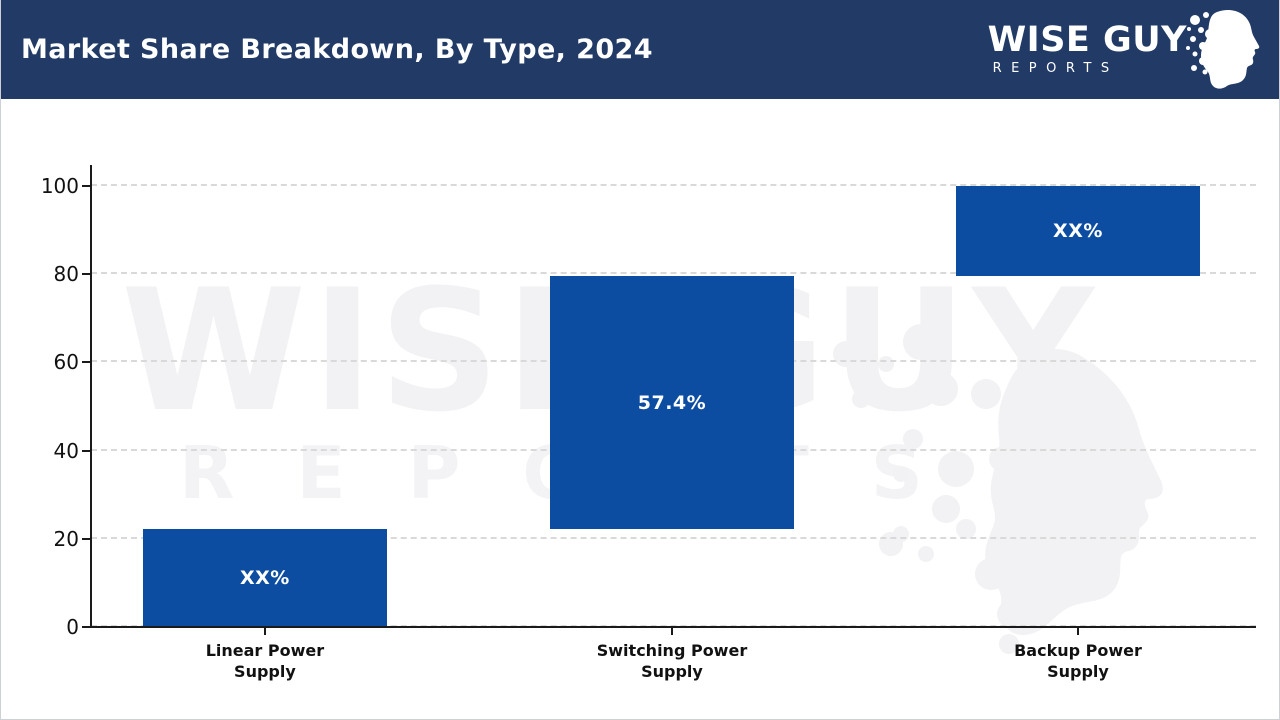  What do you see at coordinates (337, 49) in the screenshot?
I see `page-title: Market Share Breakdown, By Type, 2024` at bounding box center [337, 49].